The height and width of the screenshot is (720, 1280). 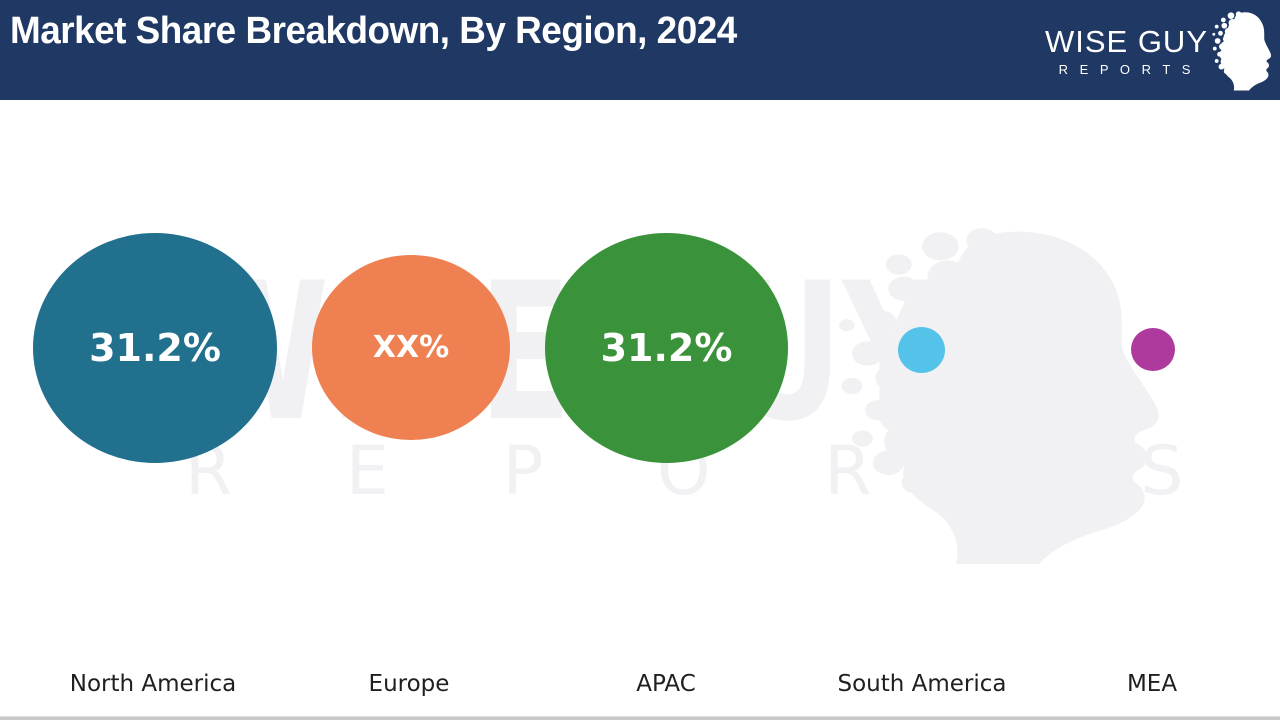 I want to click on region-label-mea: MEA, so click(x=1152, y=684).